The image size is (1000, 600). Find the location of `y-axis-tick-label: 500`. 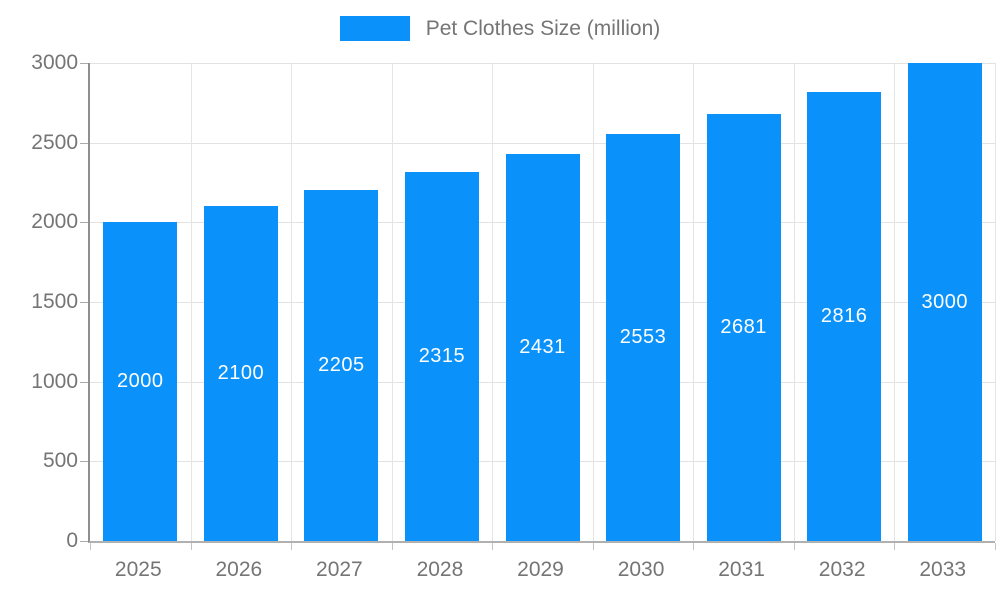

y-axis-tick-label: 500 is located at coordinates (60, 461).